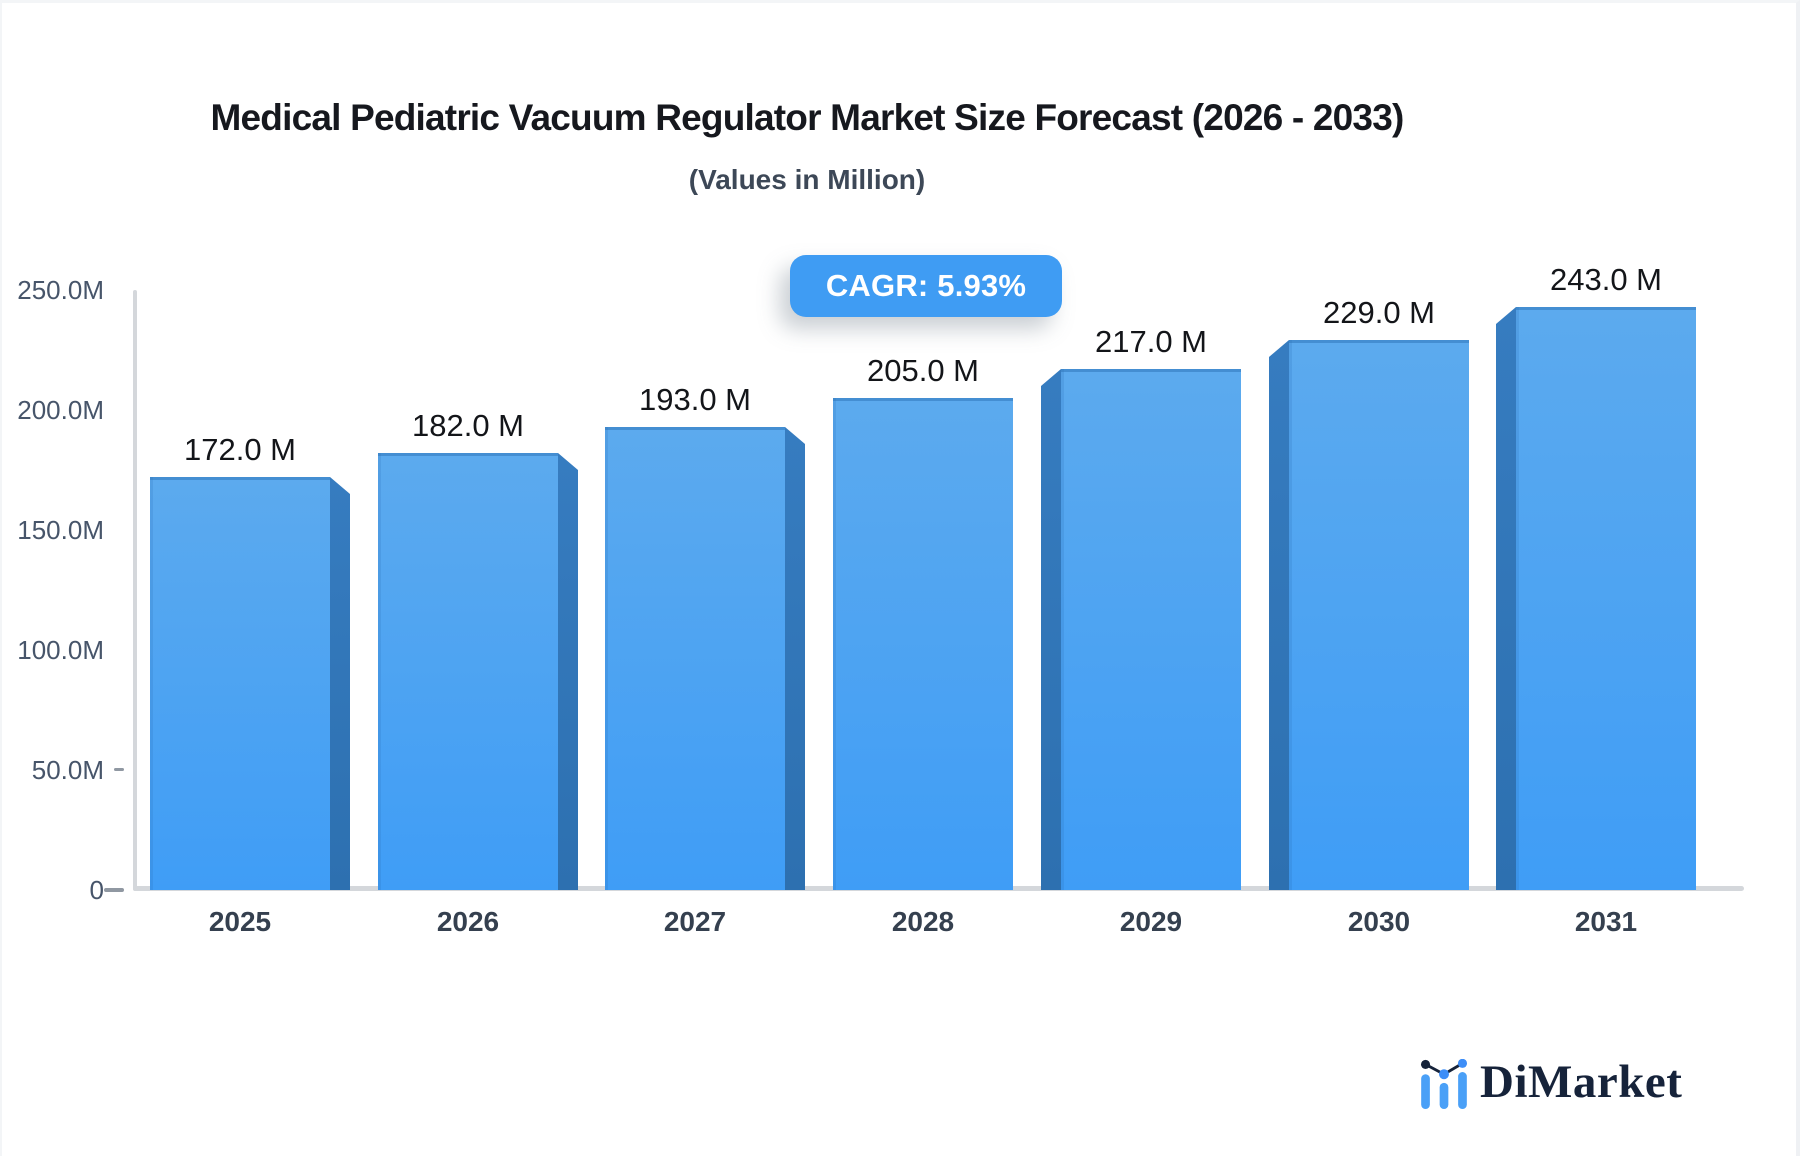 The width and height of the screenshot is (1800, 1156). What do you see at coordinates (568, 671) in the screenshot?
I see `bar-side-2026` at bounding box center [568, 671].